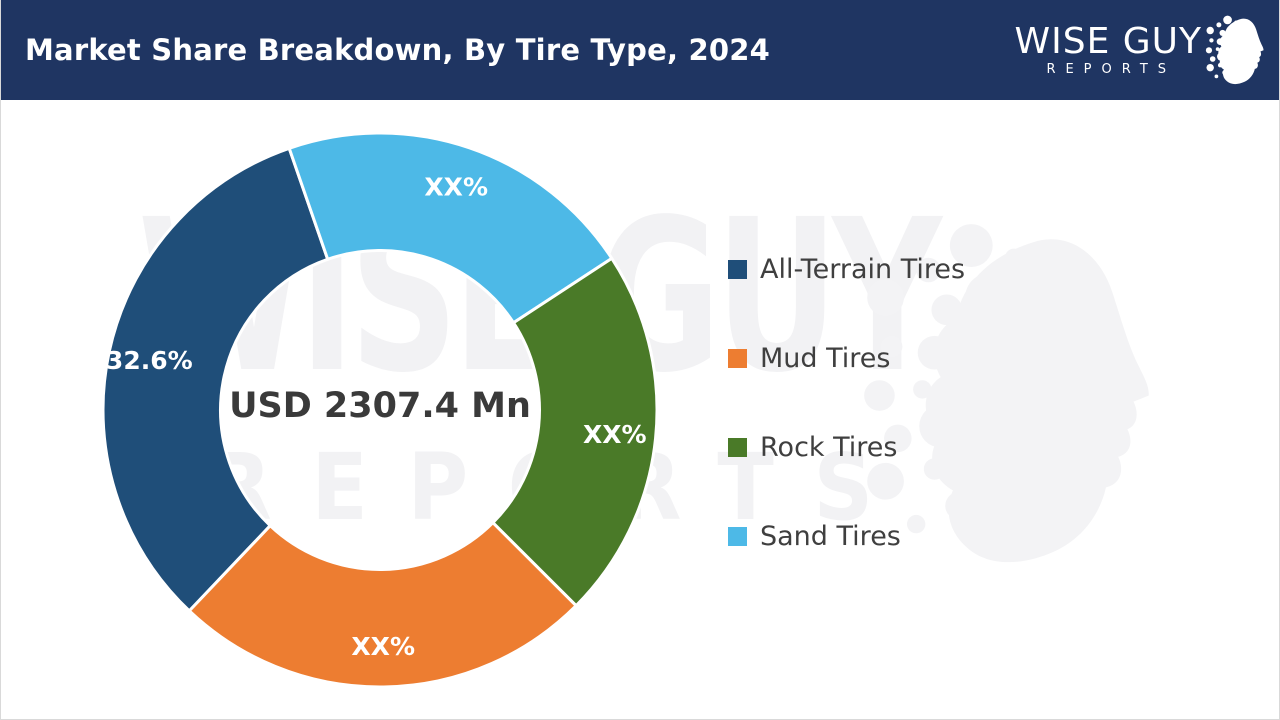 This screenshot has width=1280, height=720. I want to click on wise-guy-logo: WISE GUY REPORTS, so click(1141, 50).